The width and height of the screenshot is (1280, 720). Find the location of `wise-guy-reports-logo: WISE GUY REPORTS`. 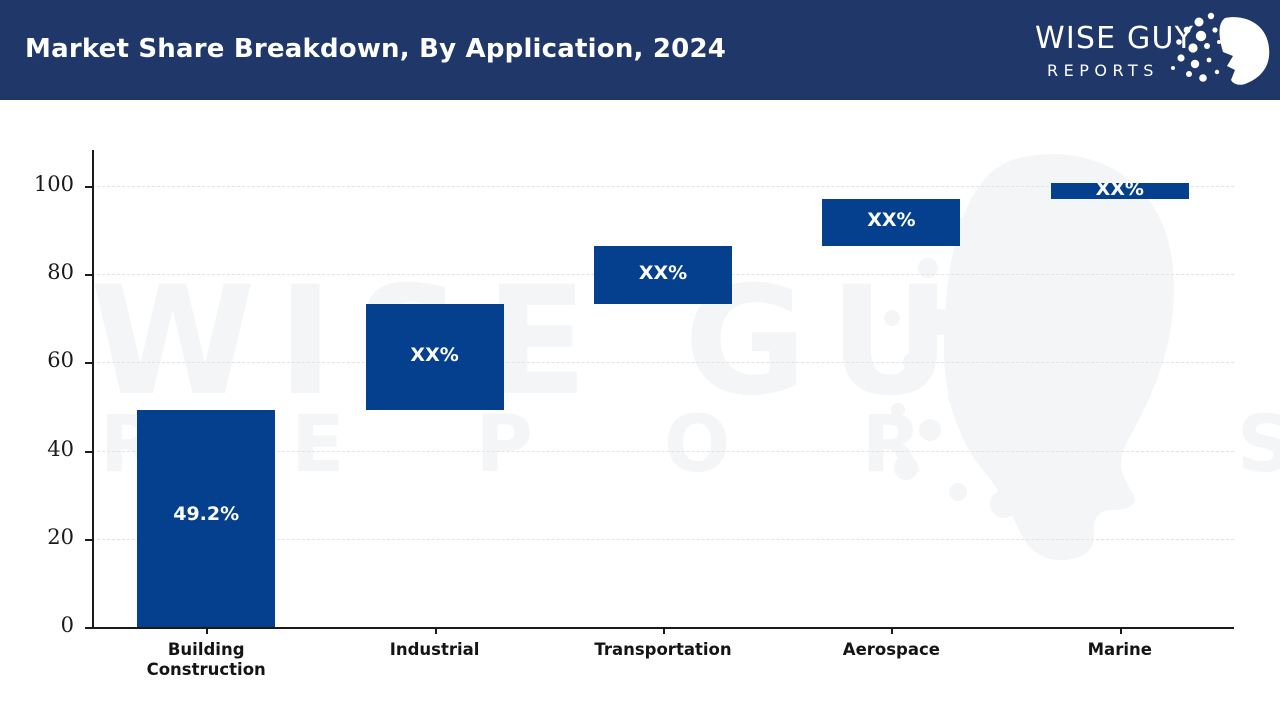

wise-guy-reports-logo: WISE GUY REPORTS is located at coordinates (1152, 48).